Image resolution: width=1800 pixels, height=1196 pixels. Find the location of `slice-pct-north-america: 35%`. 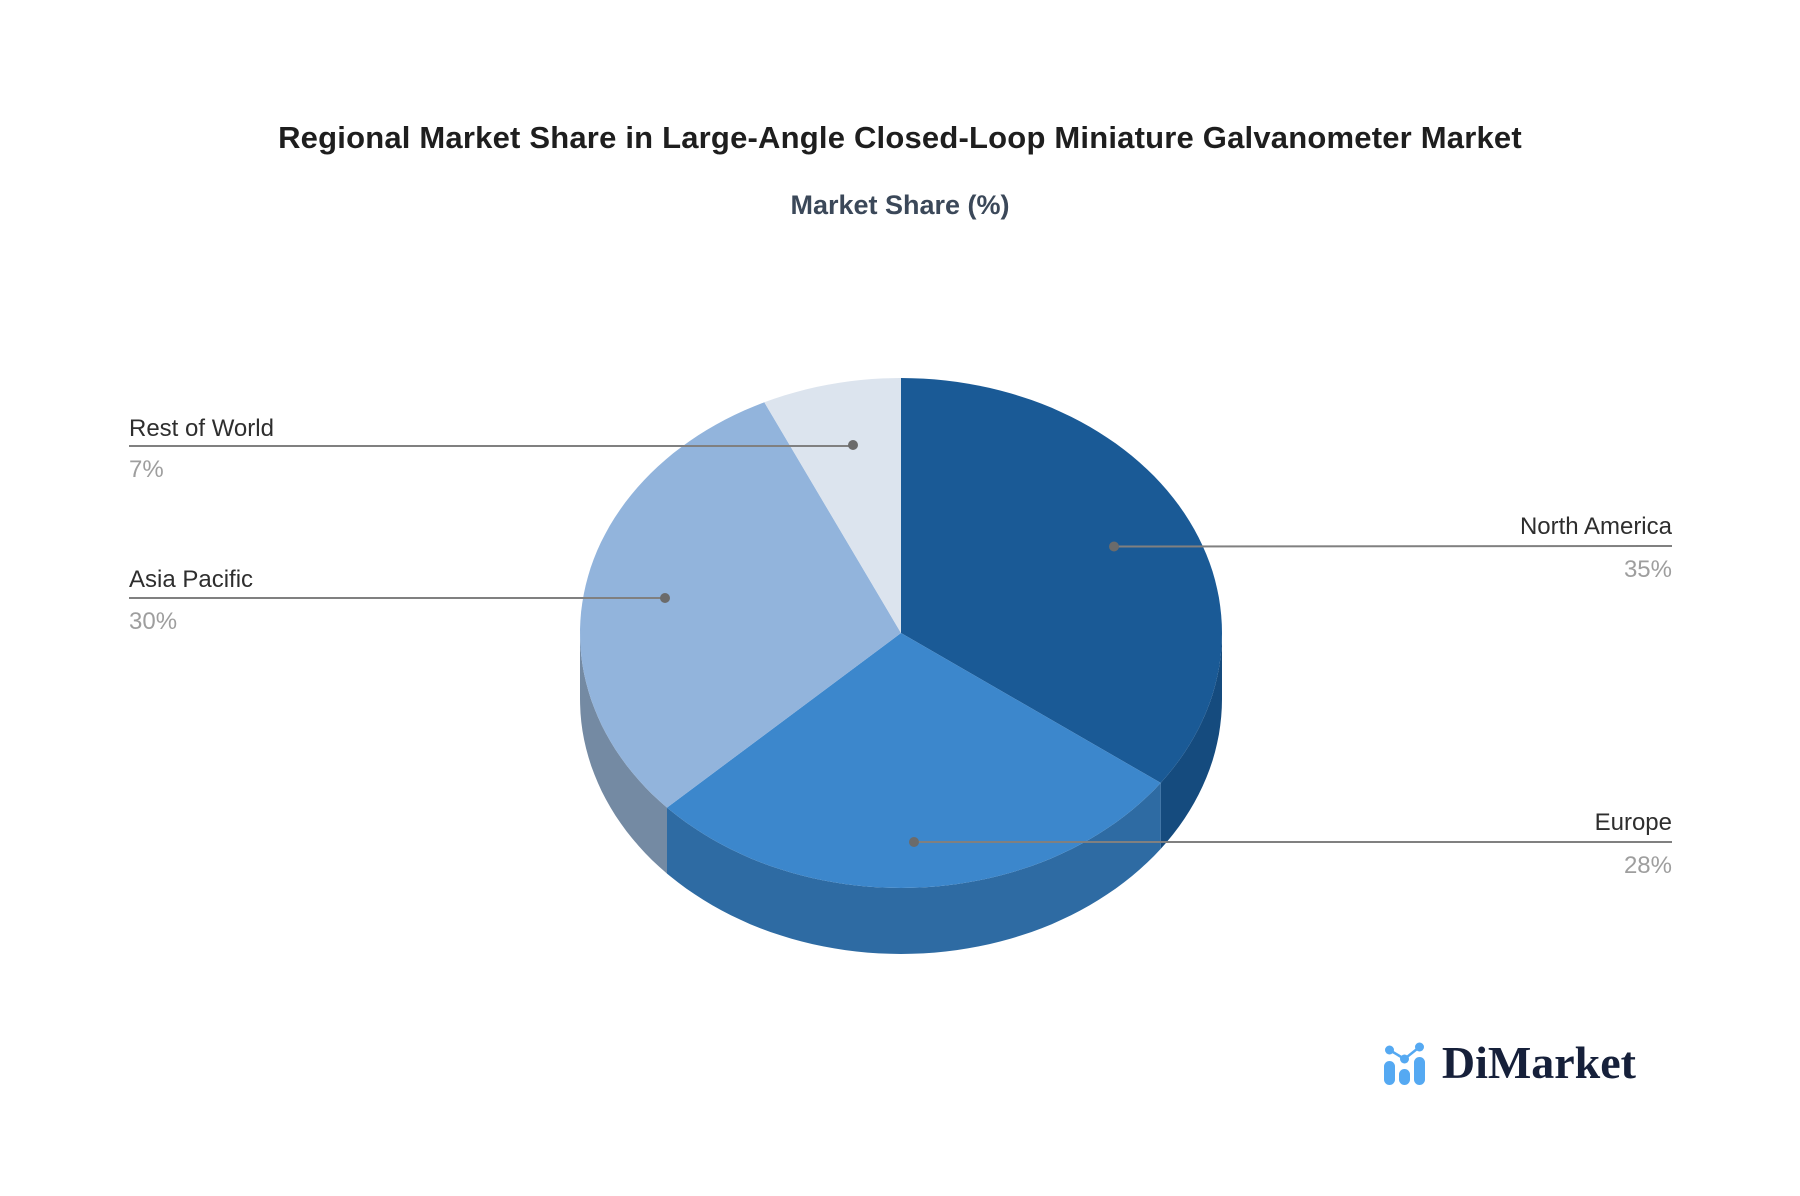

slice-pct-north-america: 35% is located at coordinates (1647, 569).